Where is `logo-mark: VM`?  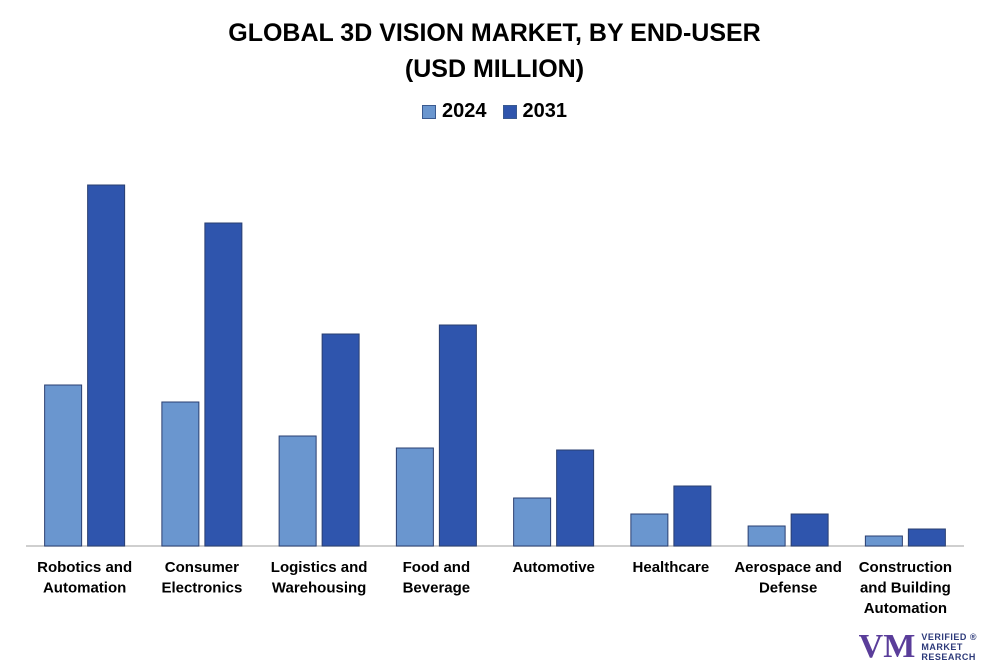
logo-mark: VM is located at coordinates (887, 646).